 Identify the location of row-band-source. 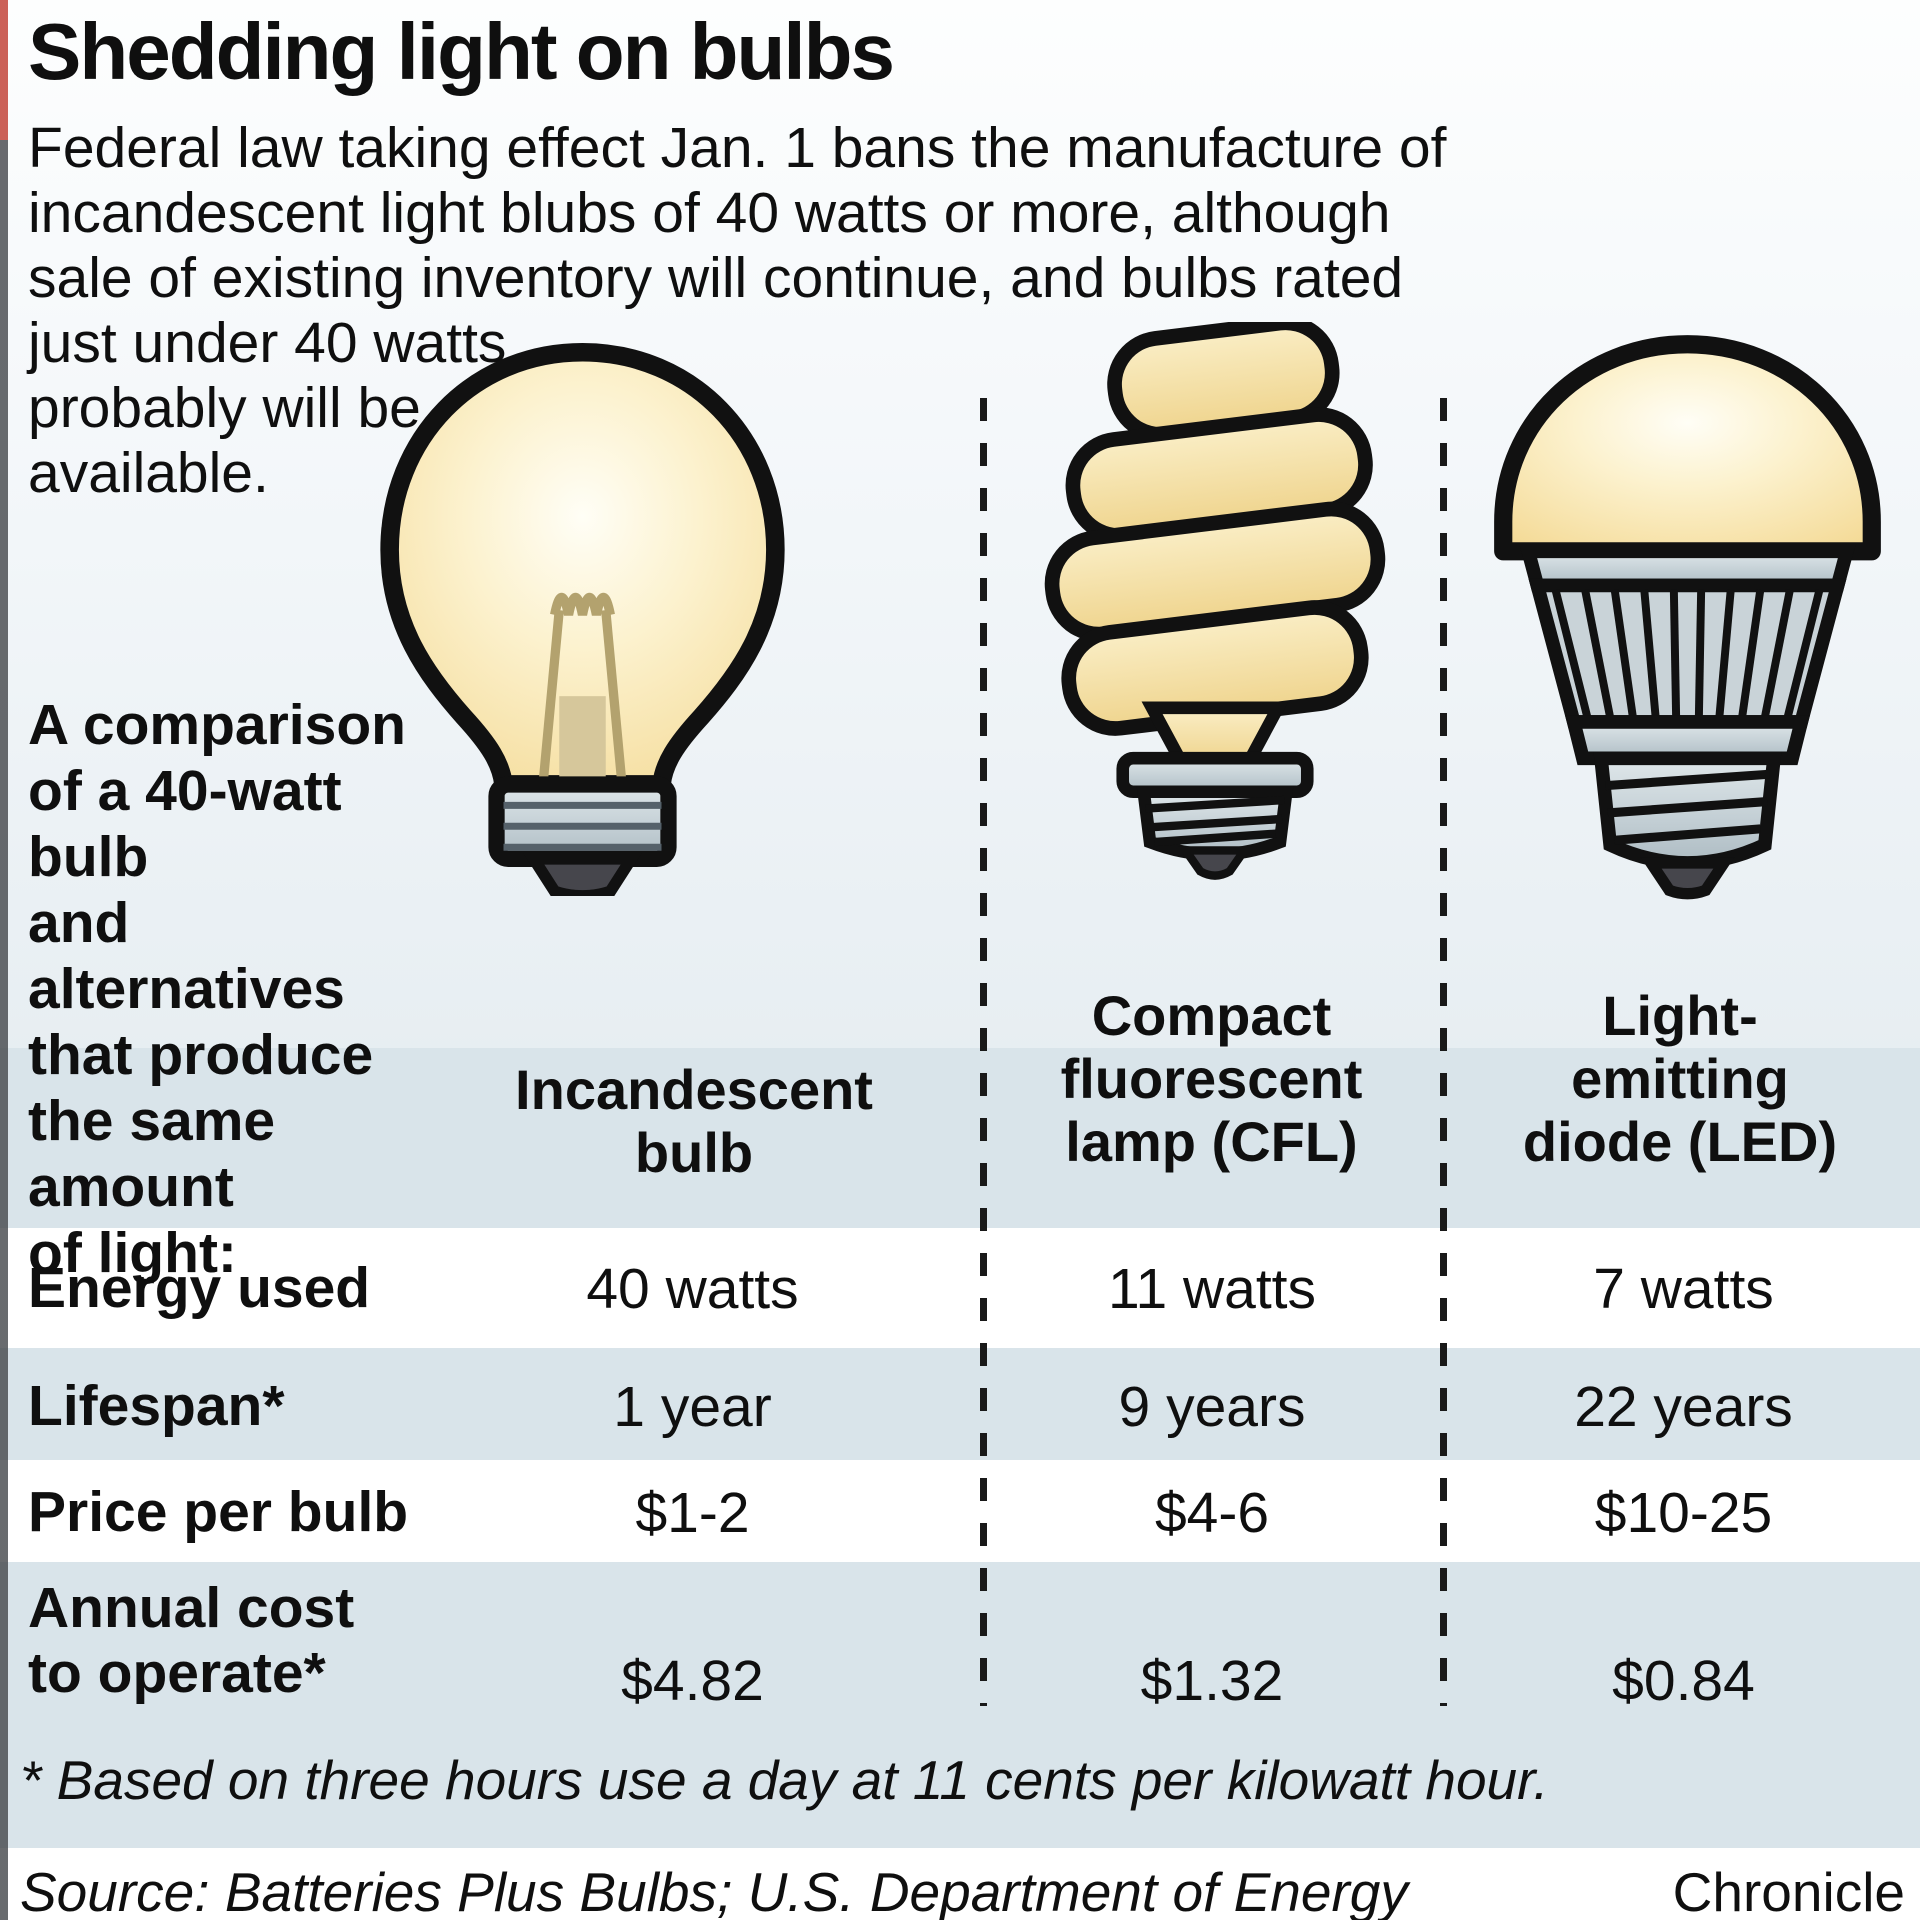
(960, 1884).